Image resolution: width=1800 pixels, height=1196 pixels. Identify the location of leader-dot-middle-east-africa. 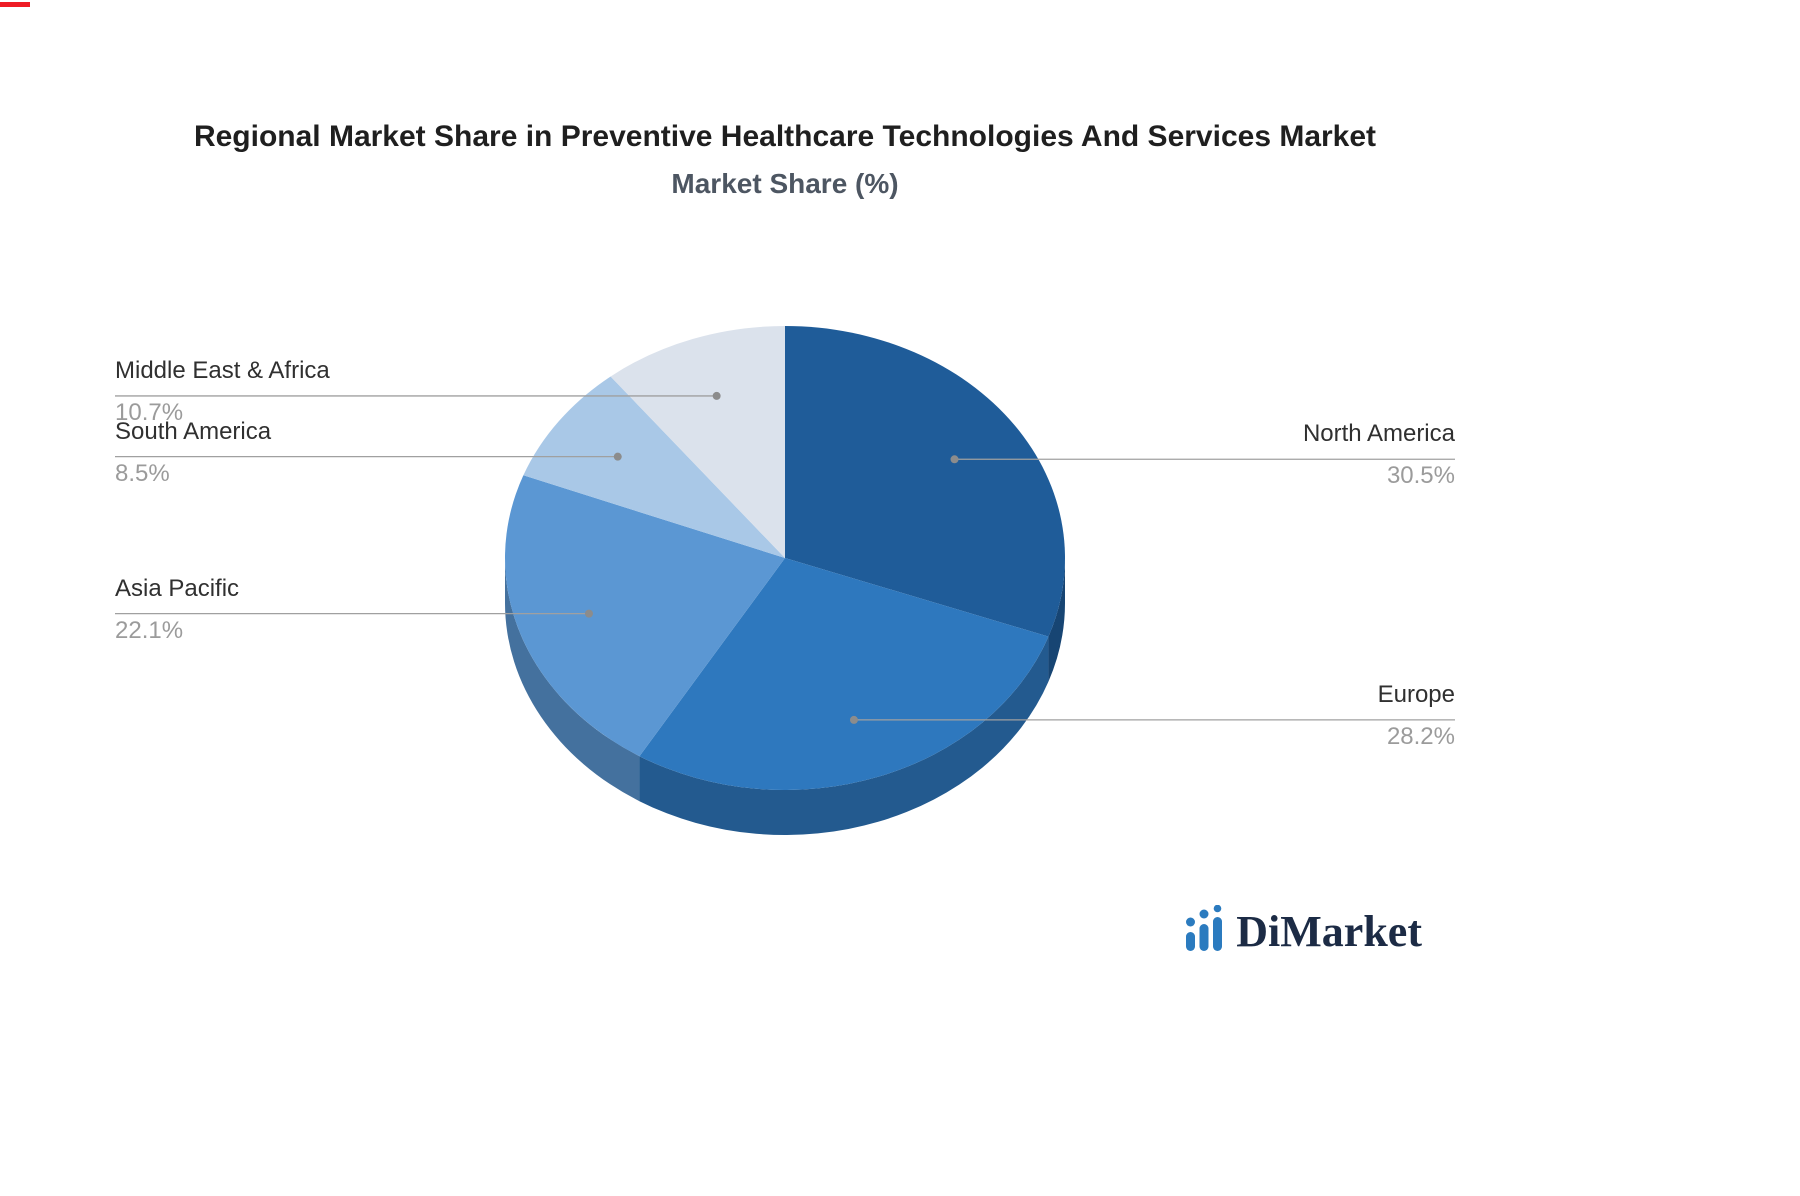
(716, 395).